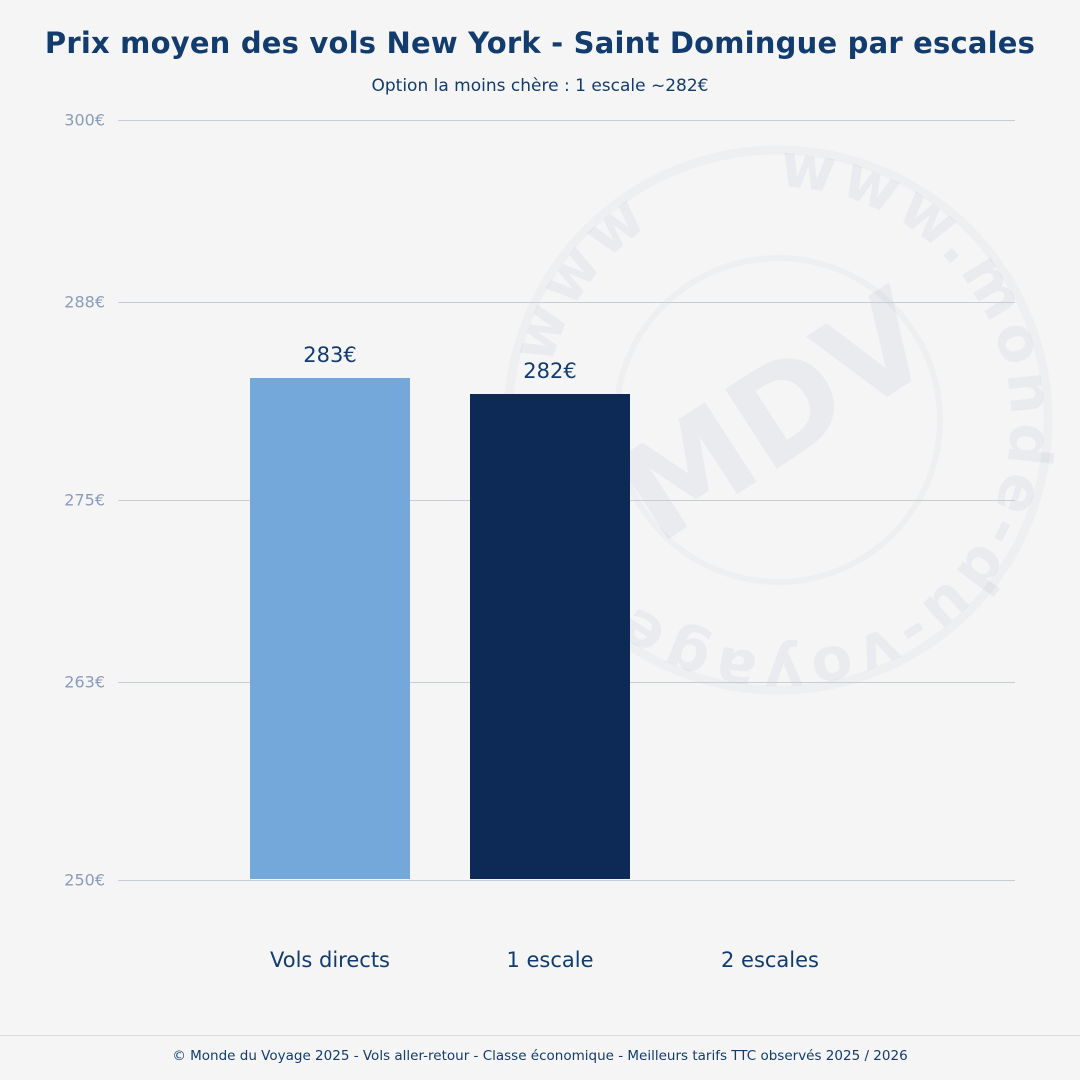 This screenshot has height=1080, width=1080. Describe the element at coordinates (84, 682) in the screenshot. I see `y-axis-tick-label: 263€` at that location.